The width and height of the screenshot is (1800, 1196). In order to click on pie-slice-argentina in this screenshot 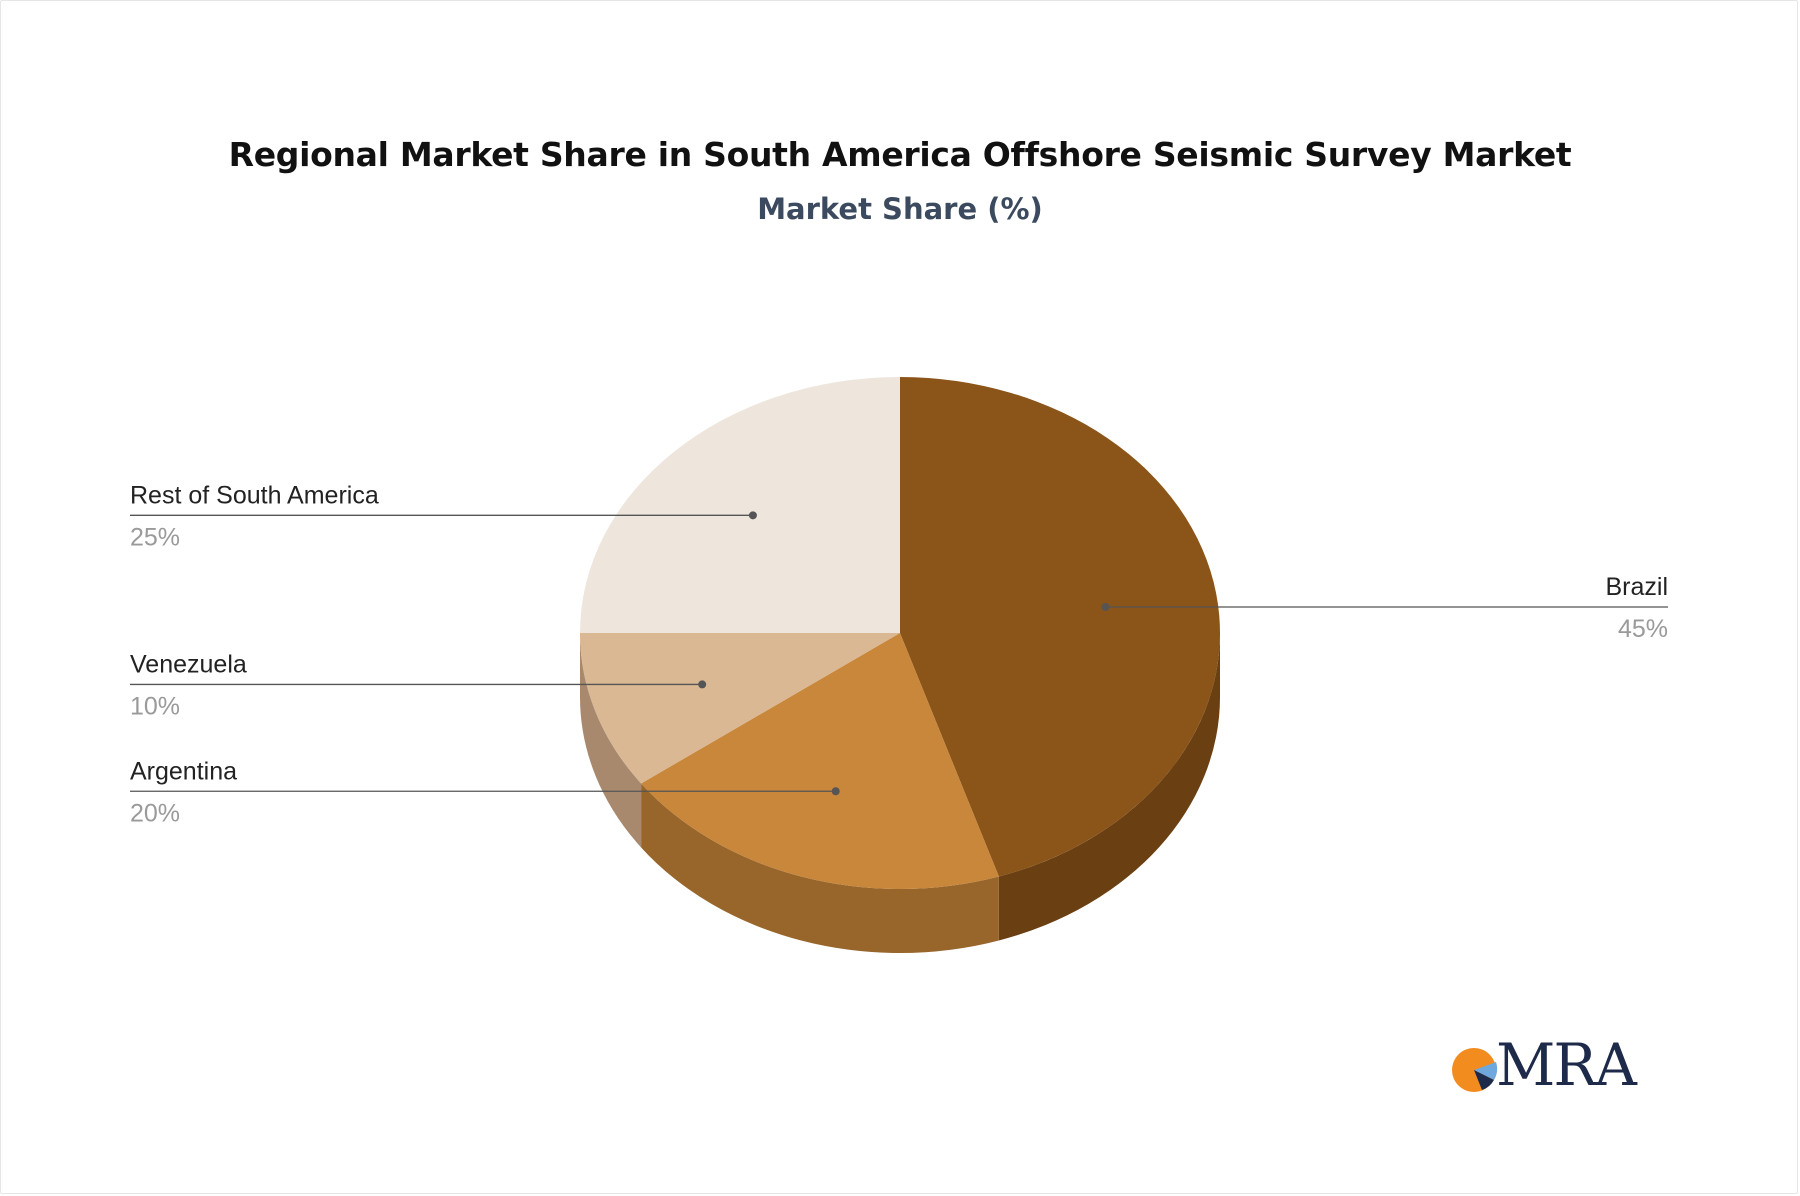, I will do `click(820, 761)`.